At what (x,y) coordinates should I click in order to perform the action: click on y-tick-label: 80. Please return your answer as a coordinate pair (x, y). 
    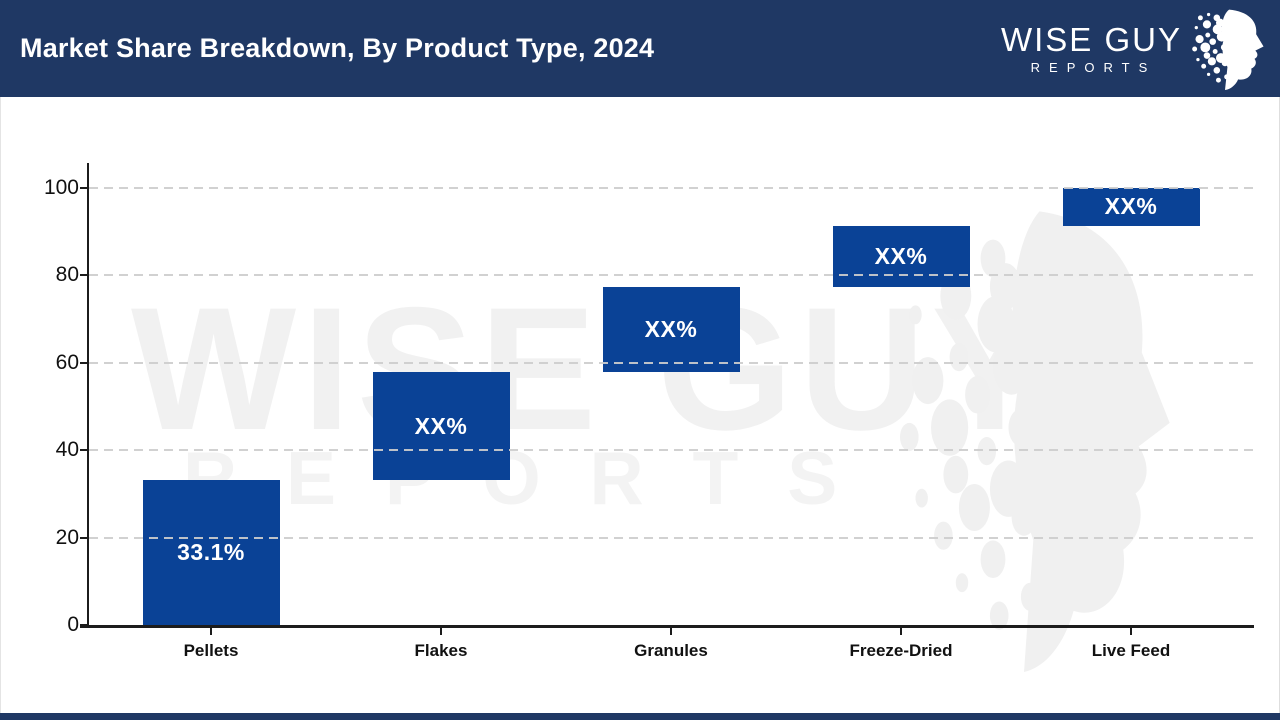
    Looking at the image, I should click on (67, 274).